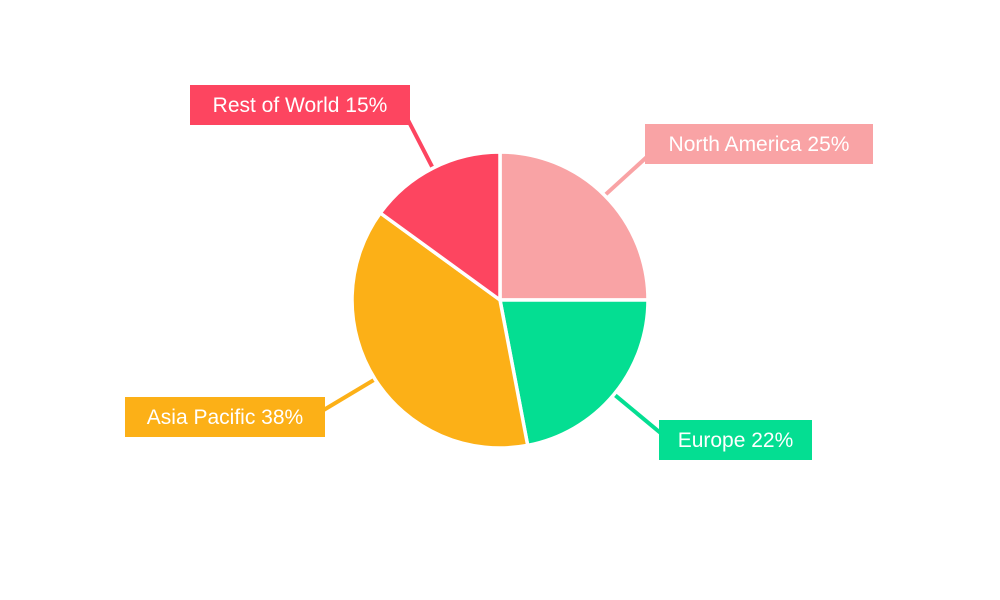 The width and height of the screenshot is (1000, 600). Describe the element at coordinates (420, 144) in the screenshot. I see `label-connector-rest-of-world` at that location.